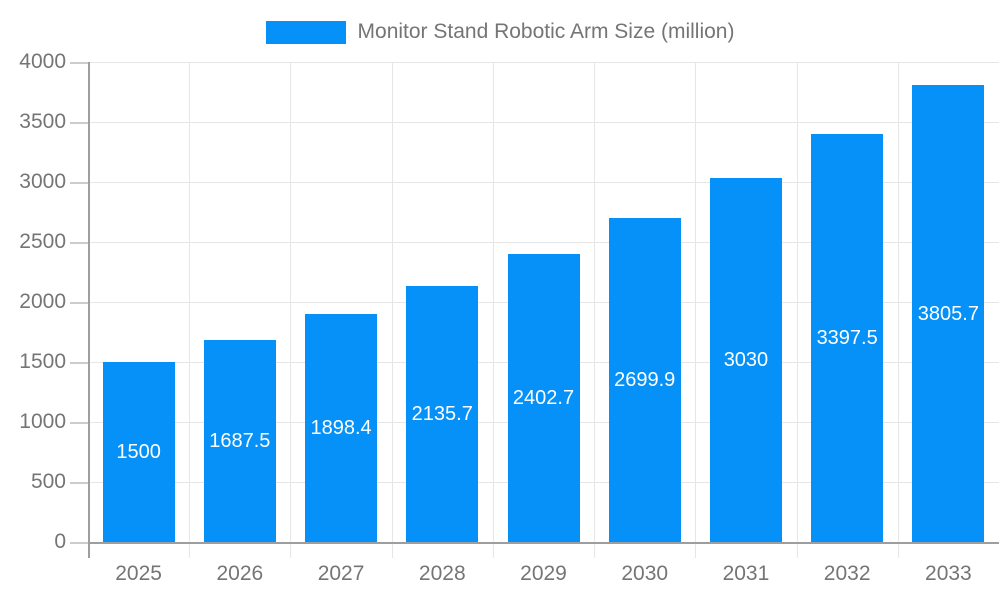 This screenshot has height=600, width=1000. I want to click on x-tick-label: 2033, so click(948, 573).